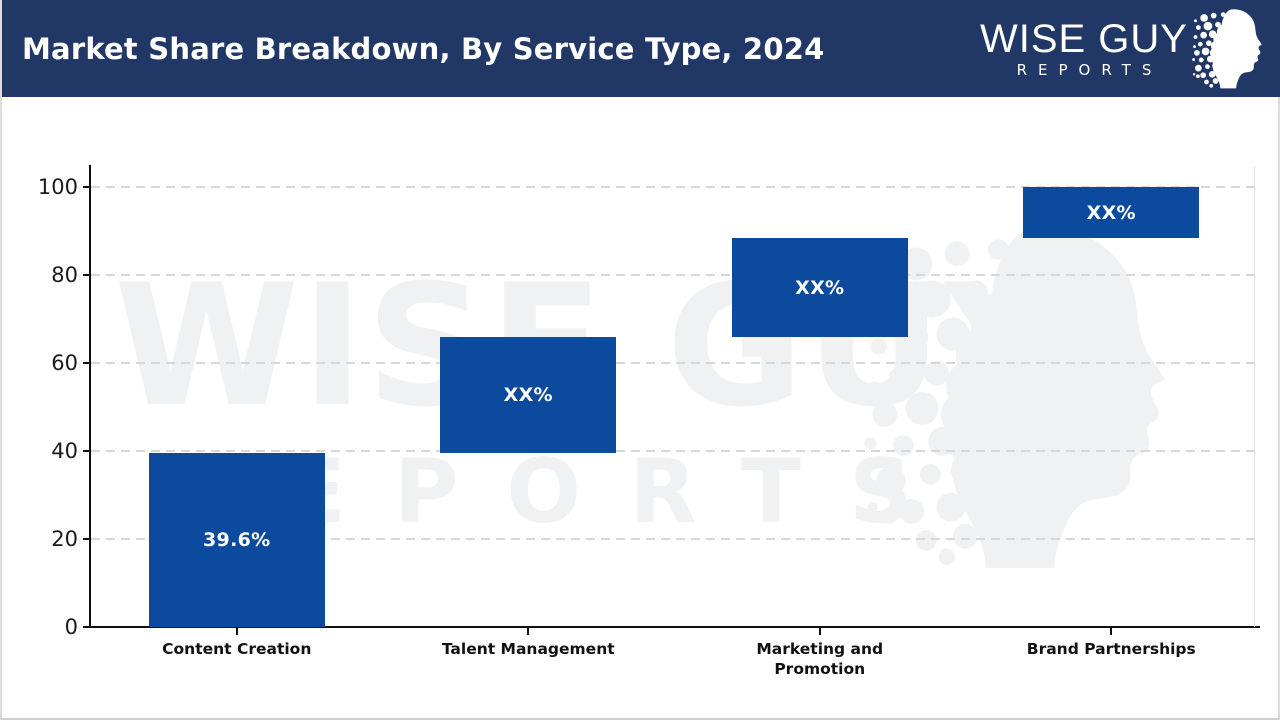 Image resolution: width=1280 pixels, height=720 pixels. I want to click on y-tick-label-0: 0, so click(71, 627).